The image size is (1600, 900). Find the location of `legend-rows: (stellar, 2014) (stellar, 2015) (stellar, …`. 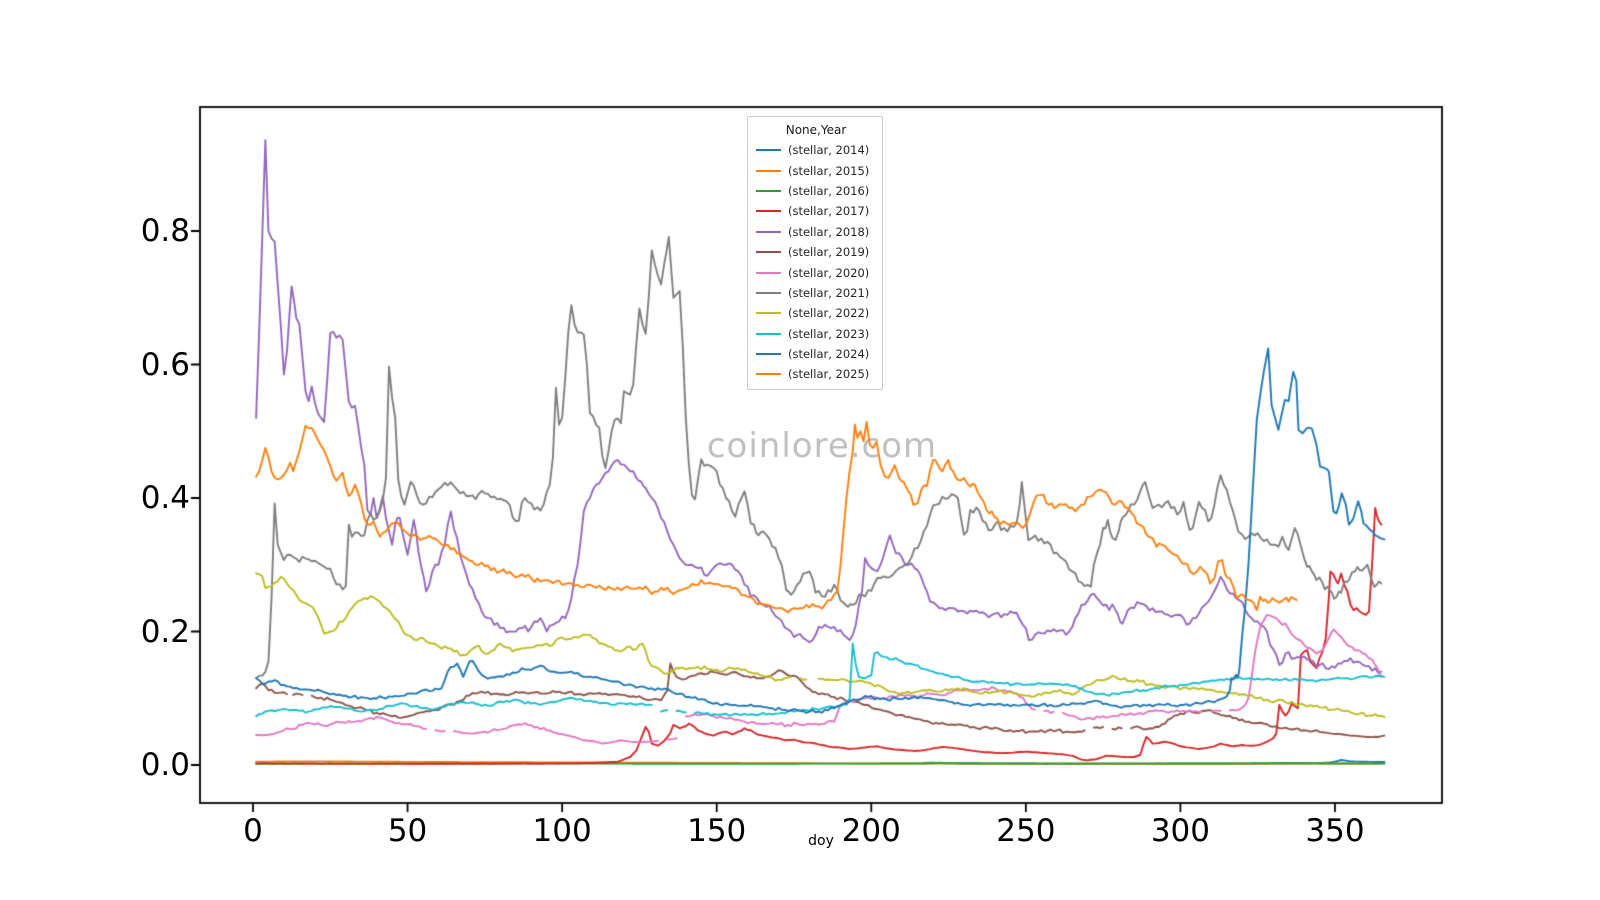

legend-rows: (stellar, 2014) (stellar, 2015) (stellar, … is located at coordinates (816, 262).